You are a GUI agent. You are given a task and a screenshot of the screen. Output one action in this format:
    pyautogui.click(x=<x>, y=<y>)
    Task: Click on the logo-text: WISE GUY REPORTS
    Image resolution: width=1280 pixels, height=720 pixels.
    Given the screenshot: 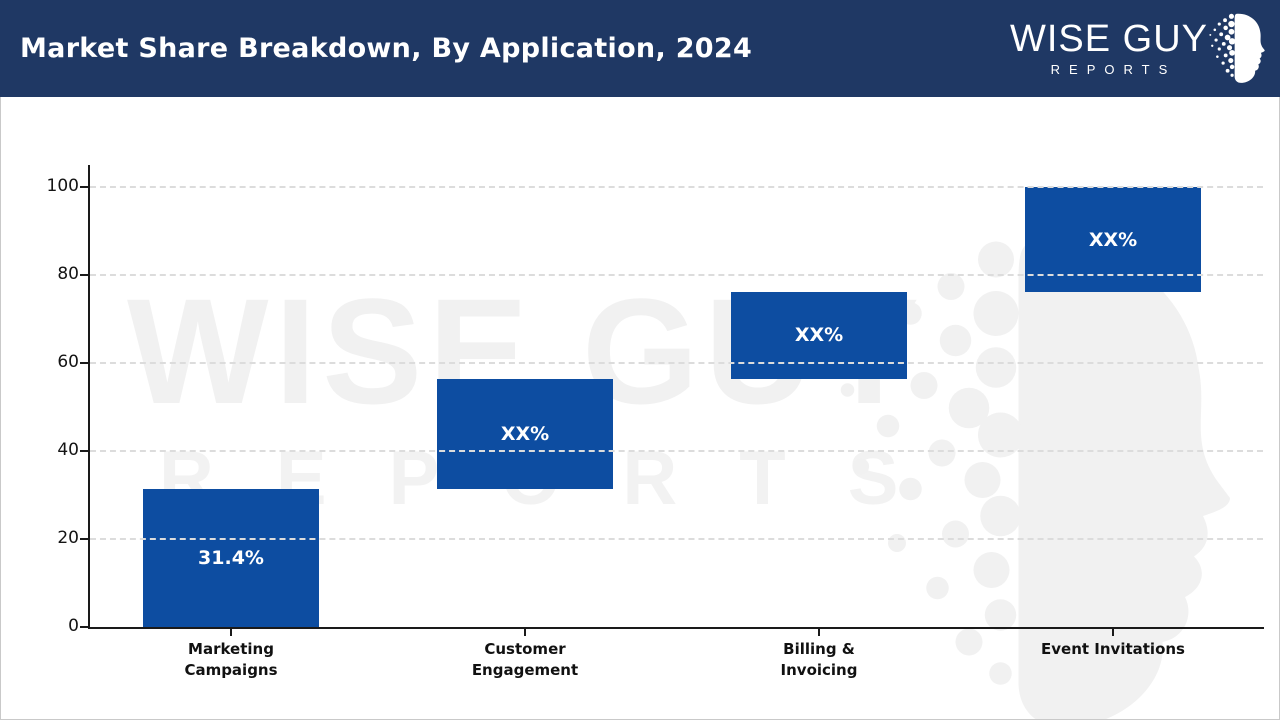 What is the action you would take?
    pyautogui.click(x=1109, y=48)
    